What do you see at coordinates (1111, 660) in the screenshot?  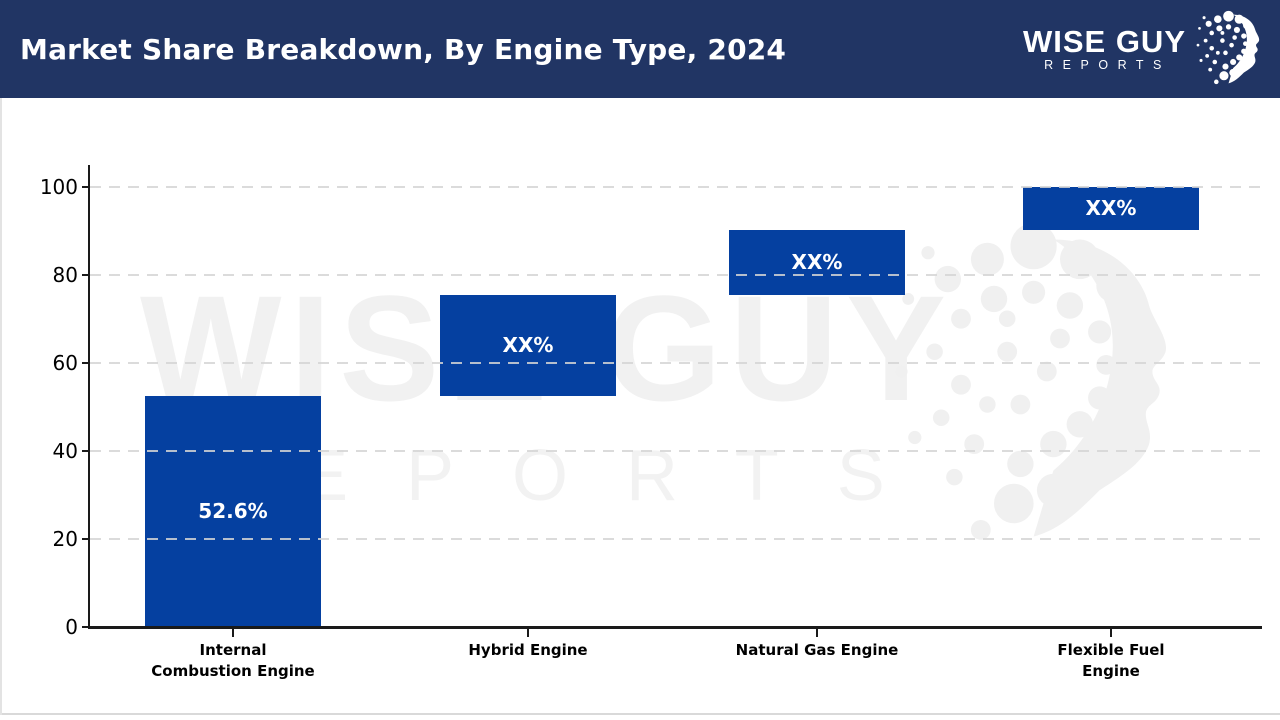 I see `x-axis-category-label: Flexible Fuel Engine` at bounding box center [1111, 660].